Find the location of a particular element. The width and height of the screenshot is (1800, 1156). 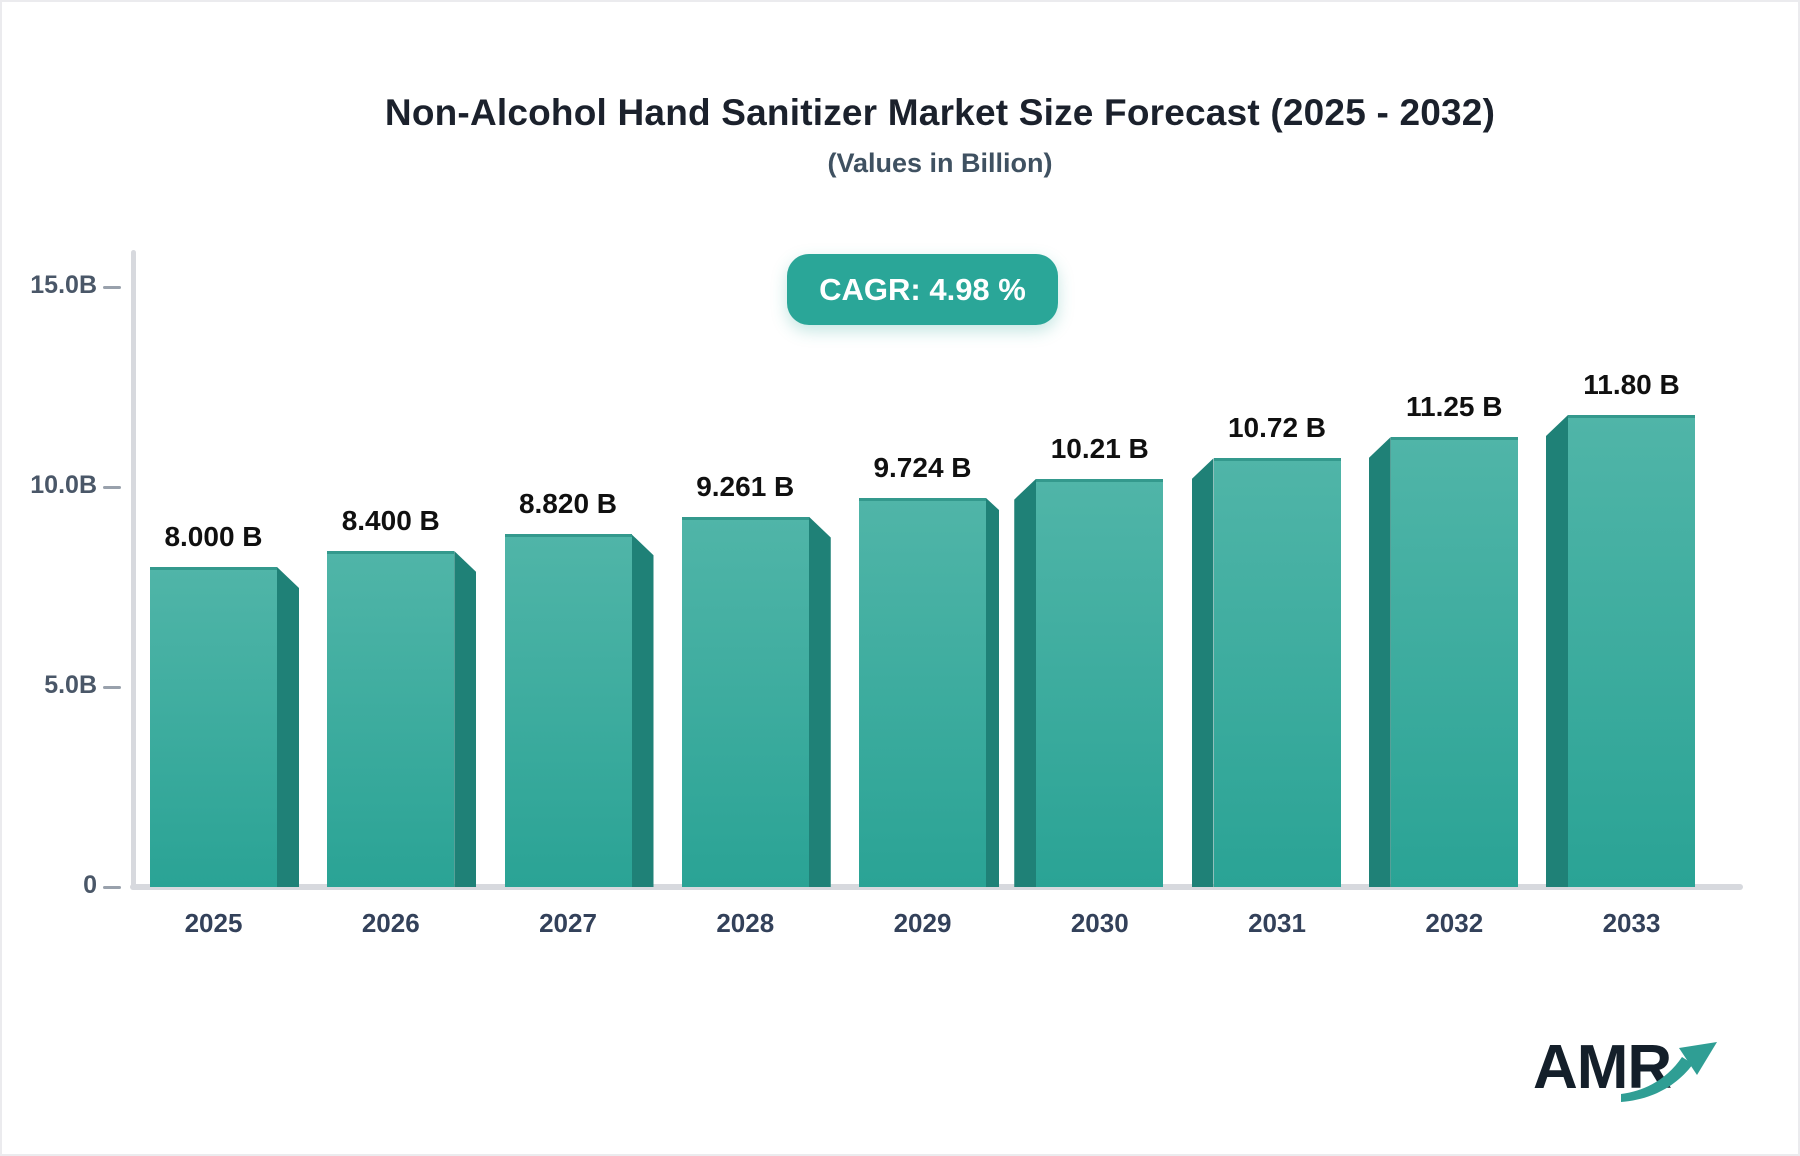

bar-value-label: 8.000 B is located at coordinates (213, 536).